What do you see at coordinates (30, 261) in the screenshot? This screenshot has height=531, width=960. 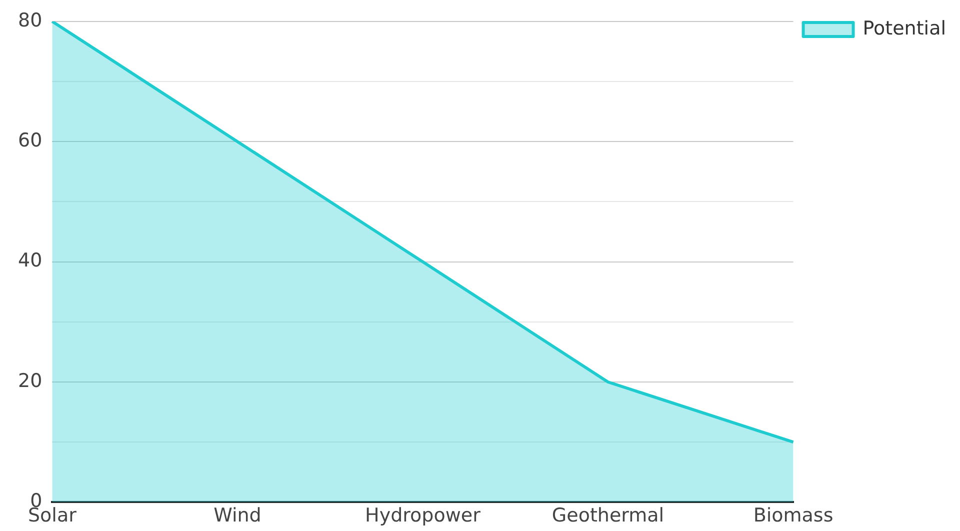 I see `y-tick-label: 40` at bounding box center [30, 261].